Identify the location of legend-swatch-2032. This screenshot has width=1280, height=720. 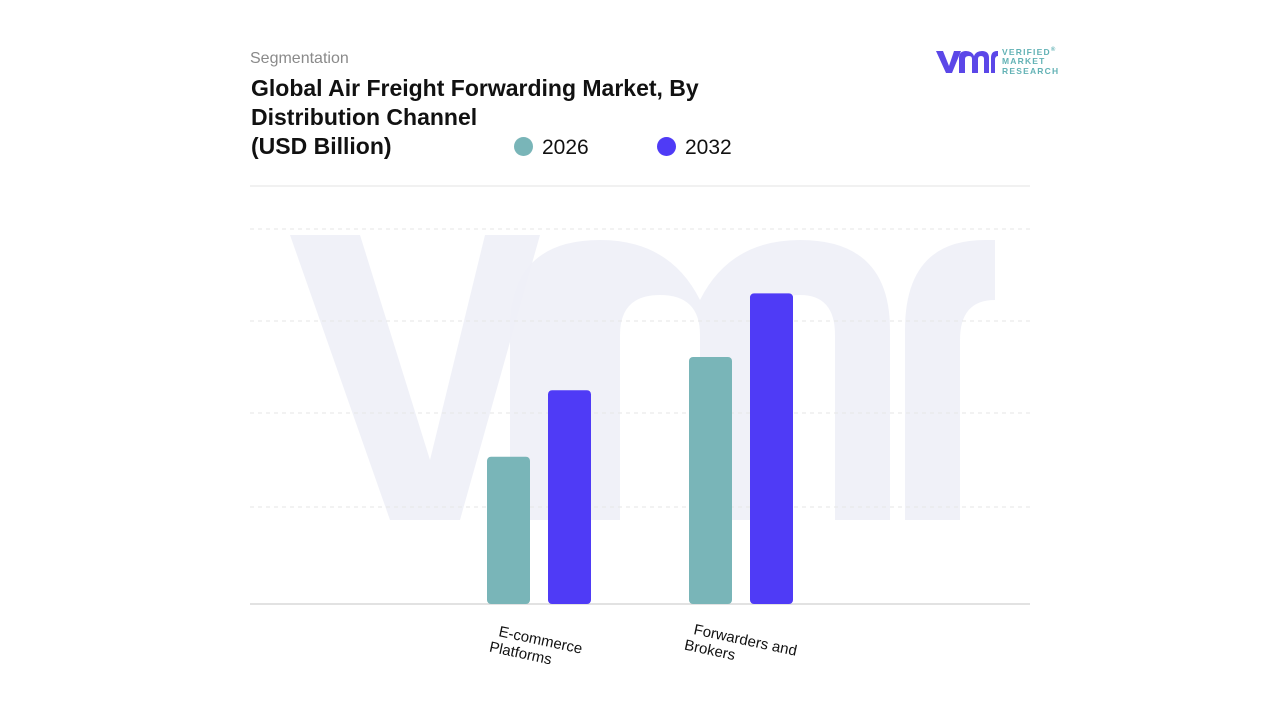
(666, 146).